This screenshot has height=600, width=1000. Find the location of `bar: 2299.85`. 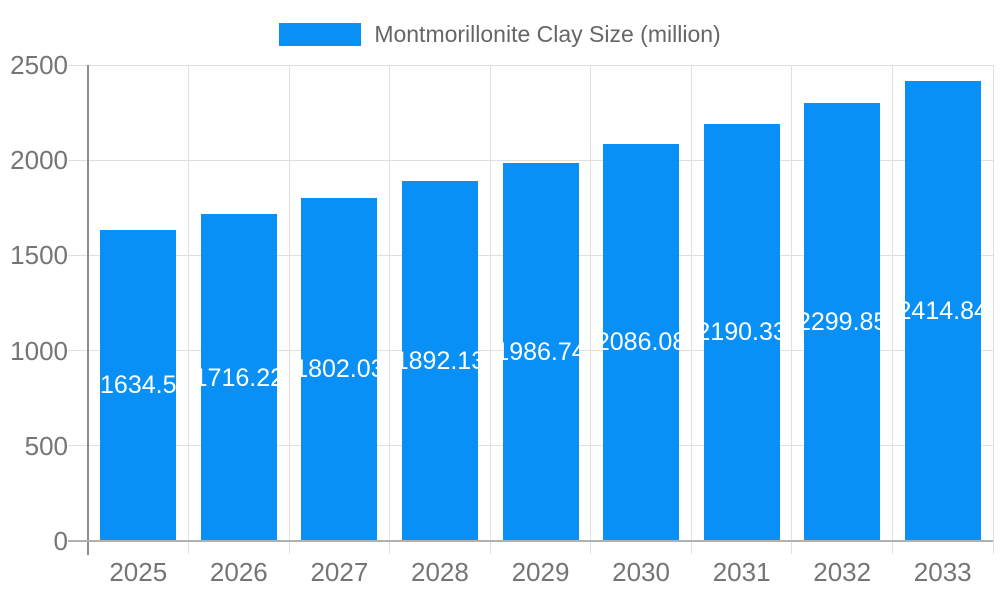

bar: 2299.85 is located at coordinates (842, 322).